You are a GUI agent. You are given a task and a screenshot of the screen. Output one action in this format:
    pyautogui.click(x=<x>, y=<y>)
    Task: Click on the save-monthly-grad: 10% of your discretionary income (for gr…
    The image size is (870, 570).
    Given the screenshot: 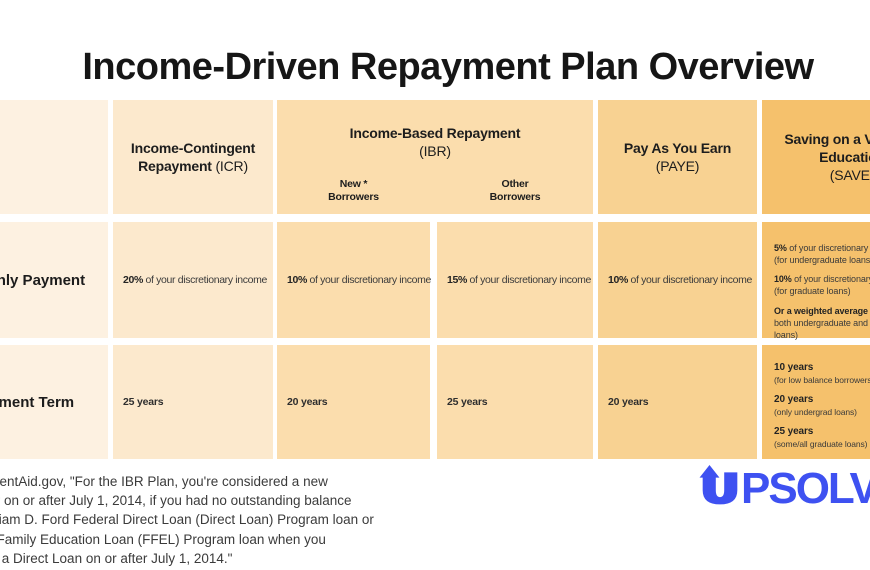 What is the action you would take?
    pyautogui.click(x=822, y=285)
    